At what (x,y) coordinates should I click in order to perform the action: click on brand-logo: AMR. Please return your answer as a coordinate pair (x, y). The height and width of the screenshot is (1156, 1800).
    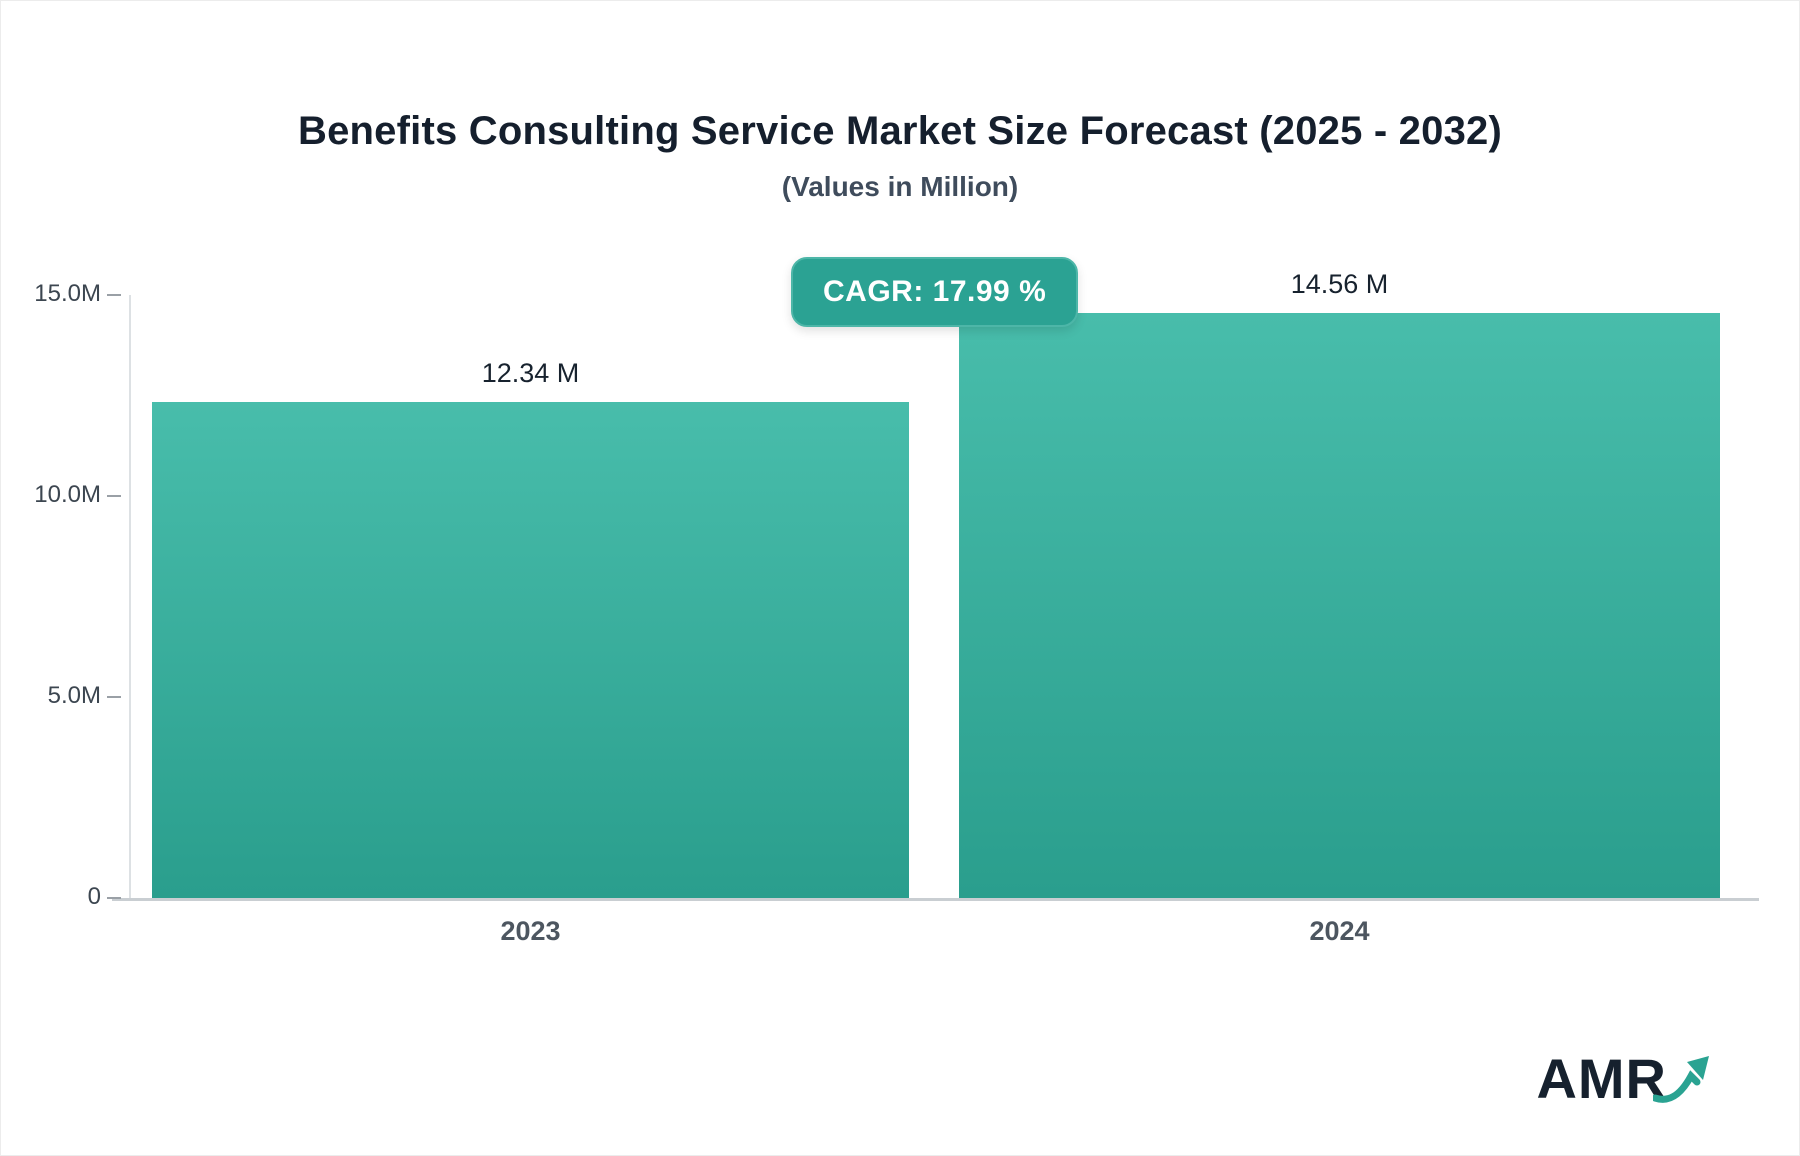
    Looking at the image, I should click on (1623, 1079).